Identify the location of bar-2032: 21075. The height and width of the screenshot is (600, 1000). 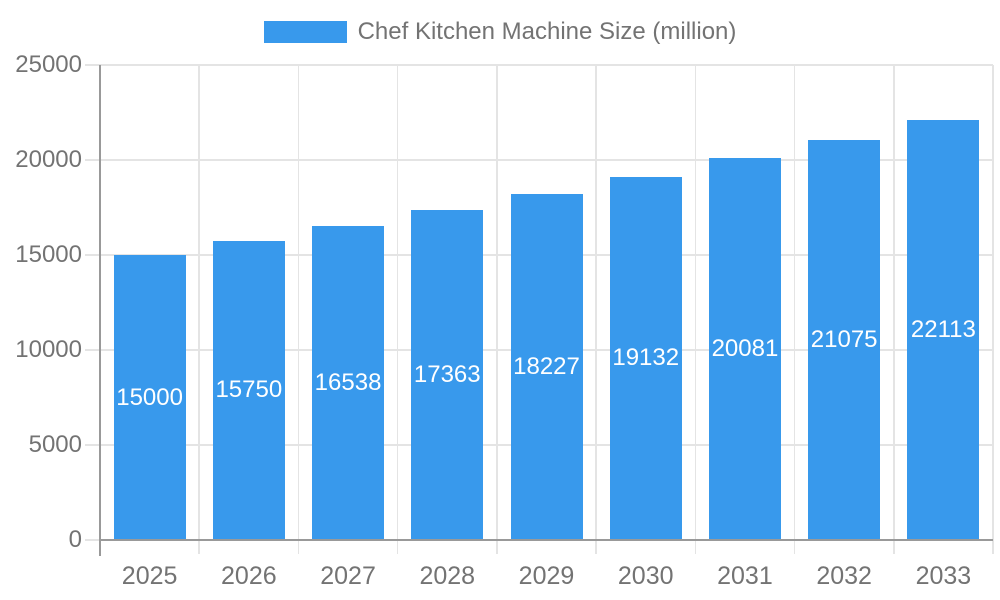
(844, 339).